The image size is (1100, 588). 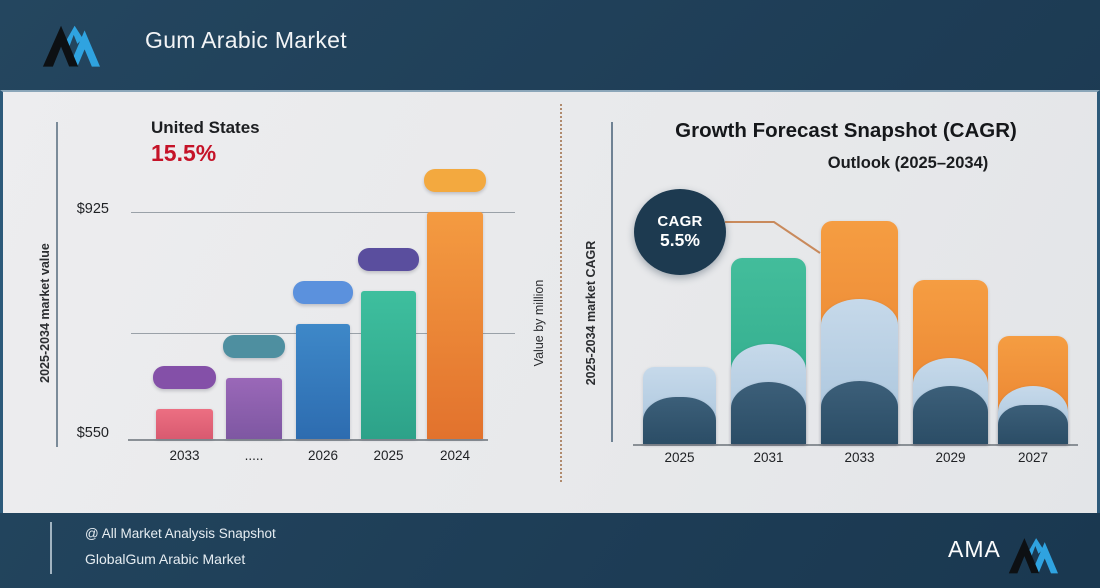 I want to click on segment-2029-navy, so click(x=950, y=415).